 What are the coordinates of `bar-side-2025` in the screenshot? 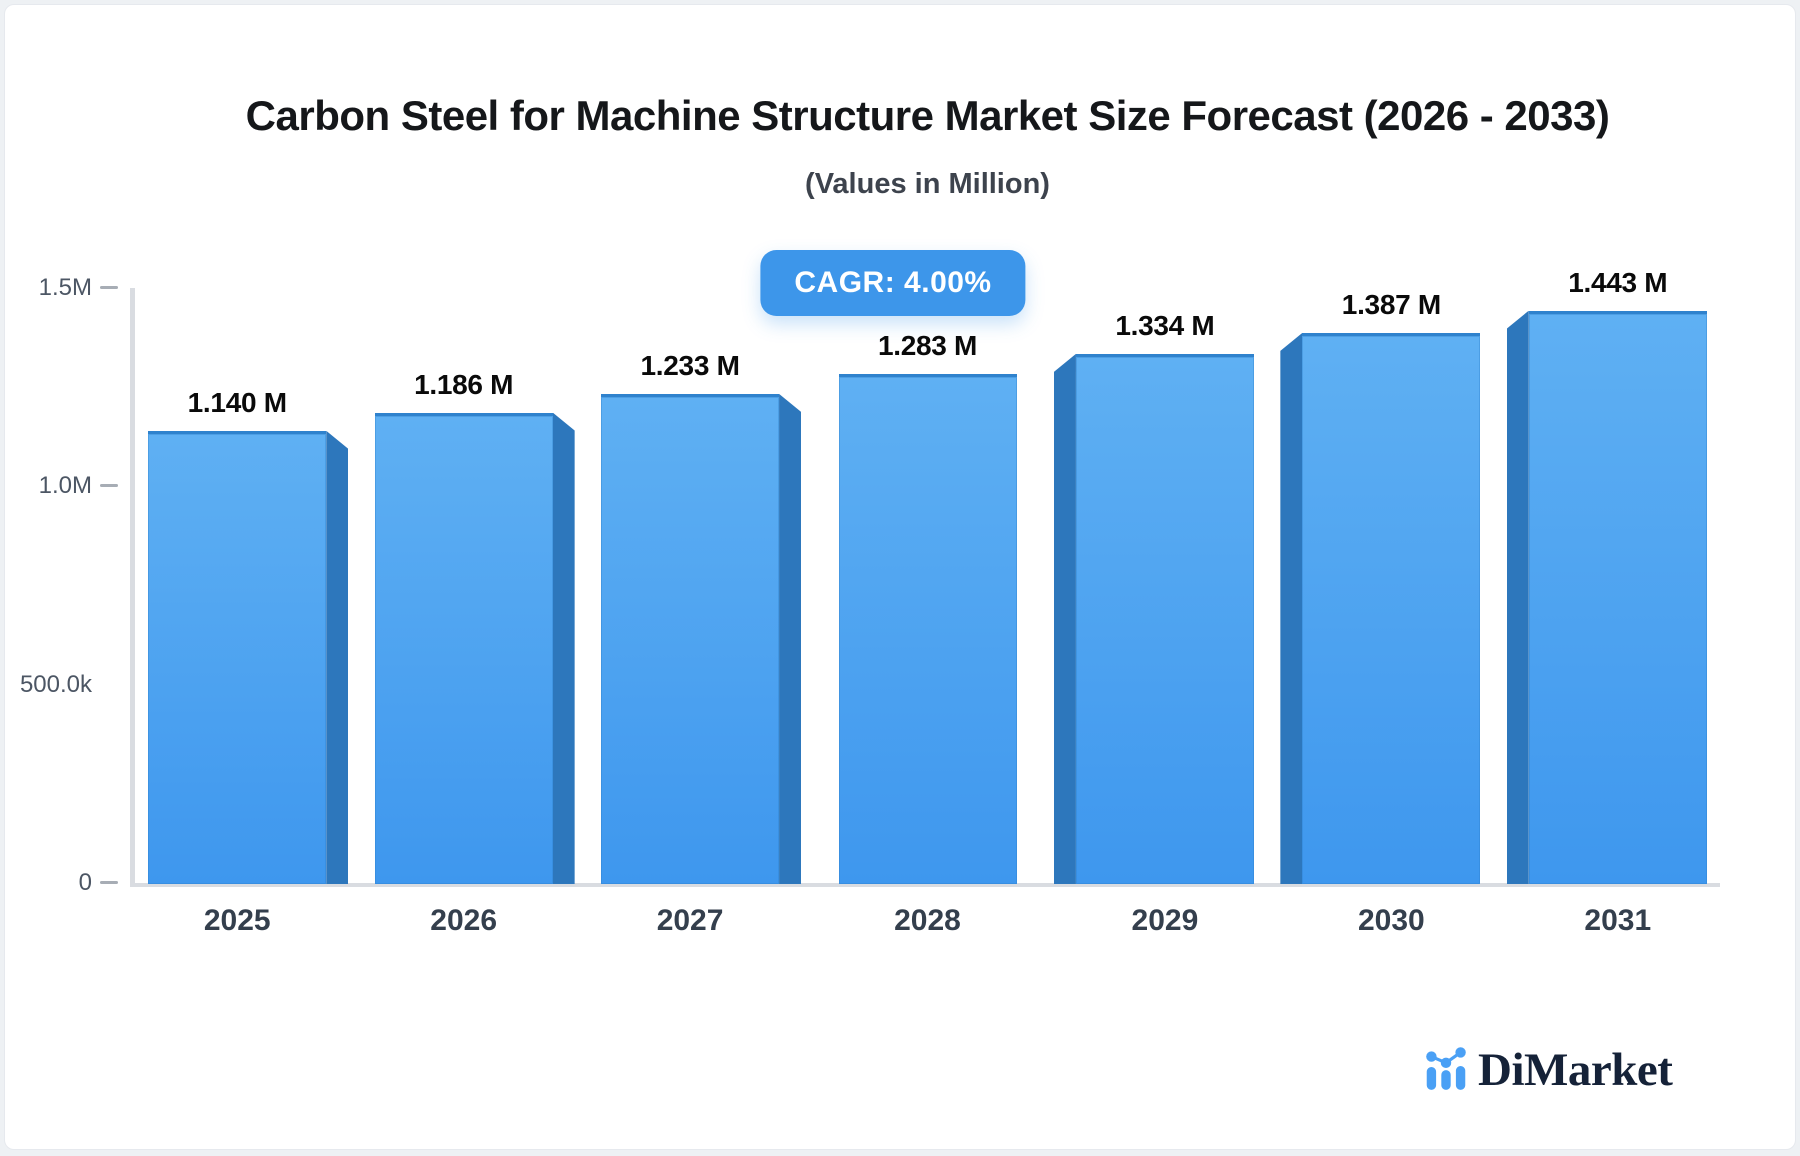 It's located at (337, 657).